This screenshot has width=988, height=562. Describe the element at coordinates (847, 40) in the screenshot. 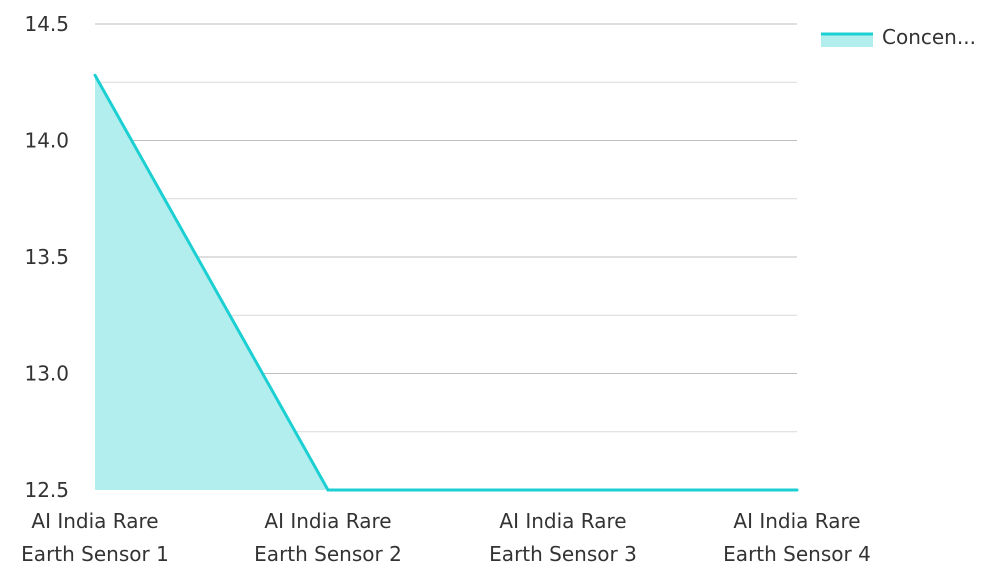

I see `legend-swatch-fill` at that location.